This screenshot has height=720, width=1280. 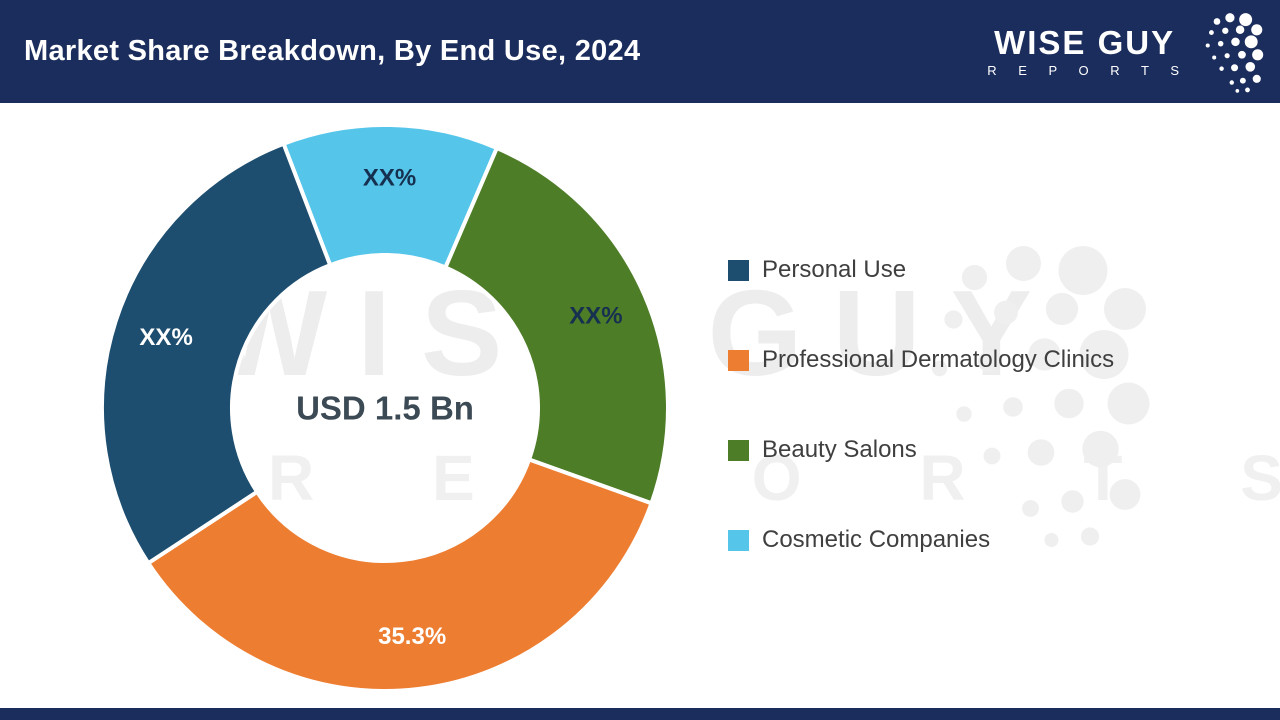 I want to click on page-title: Market Share Breakdown, By End Use, 2024, so click(x=332, y=51).